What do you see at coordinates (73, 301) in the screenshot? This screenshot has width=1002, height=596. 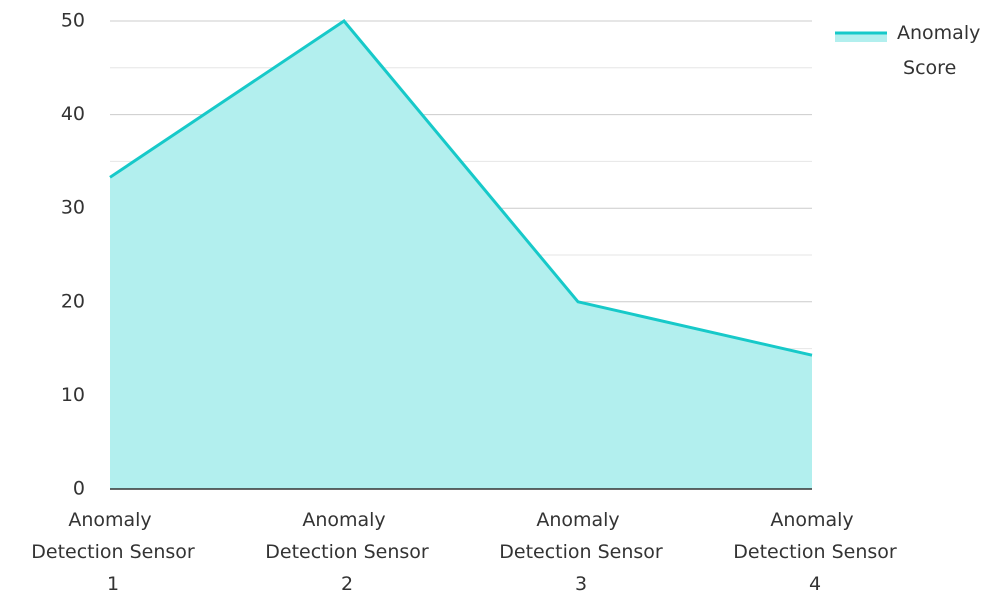 I see `y-tick-label: 20` at bounding box center [73, 301].